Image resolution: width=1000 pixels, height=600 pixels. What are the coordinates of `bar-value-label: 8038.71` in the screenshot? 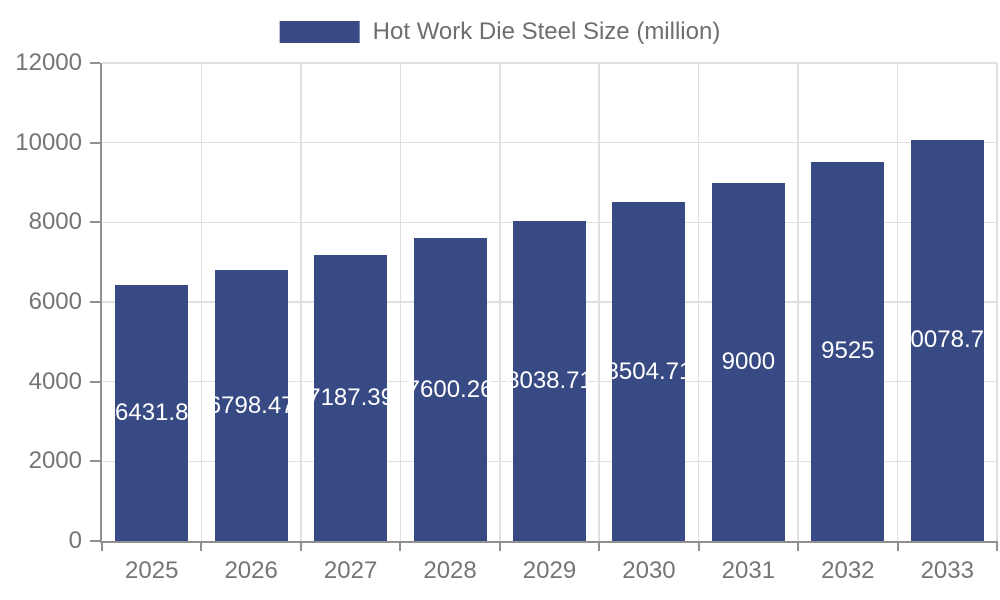 It's located at (549, 380).